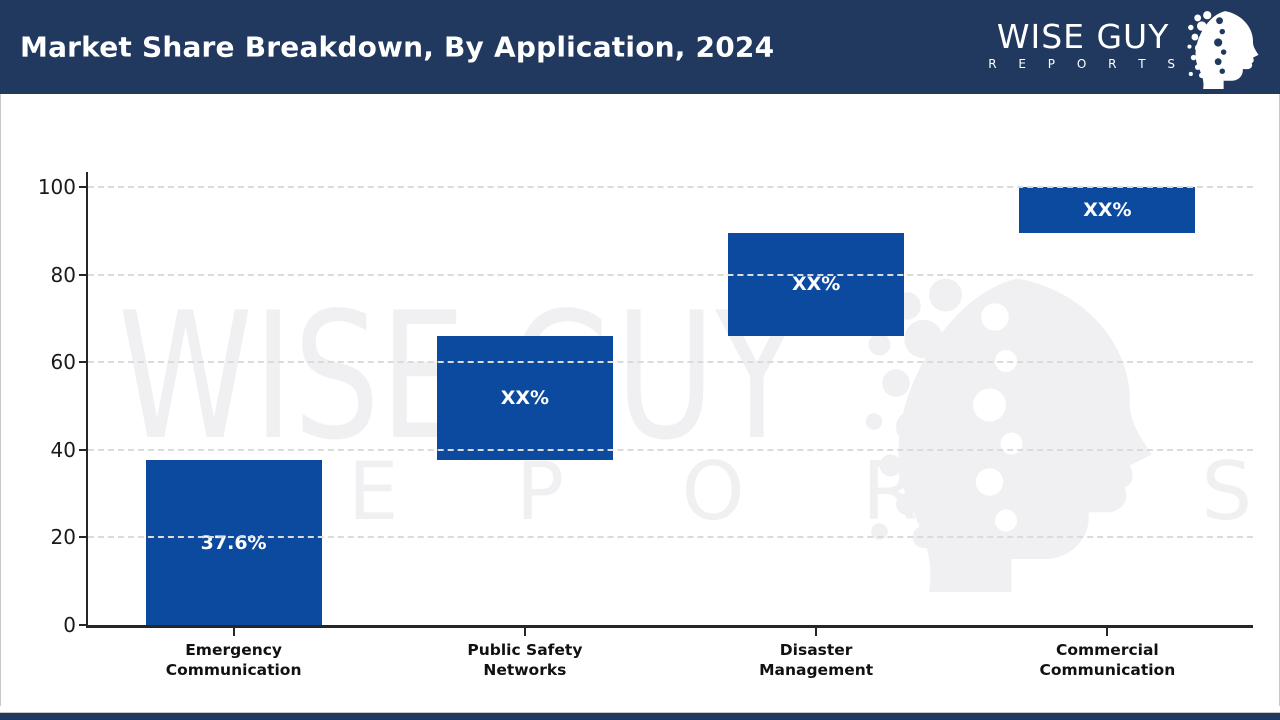 This screenshot has height=720, width=1280. What do you see at coordinates (1008, 435) in the screenshot?
I see `watermark-face-icon` at bounding box center [1008, 435].